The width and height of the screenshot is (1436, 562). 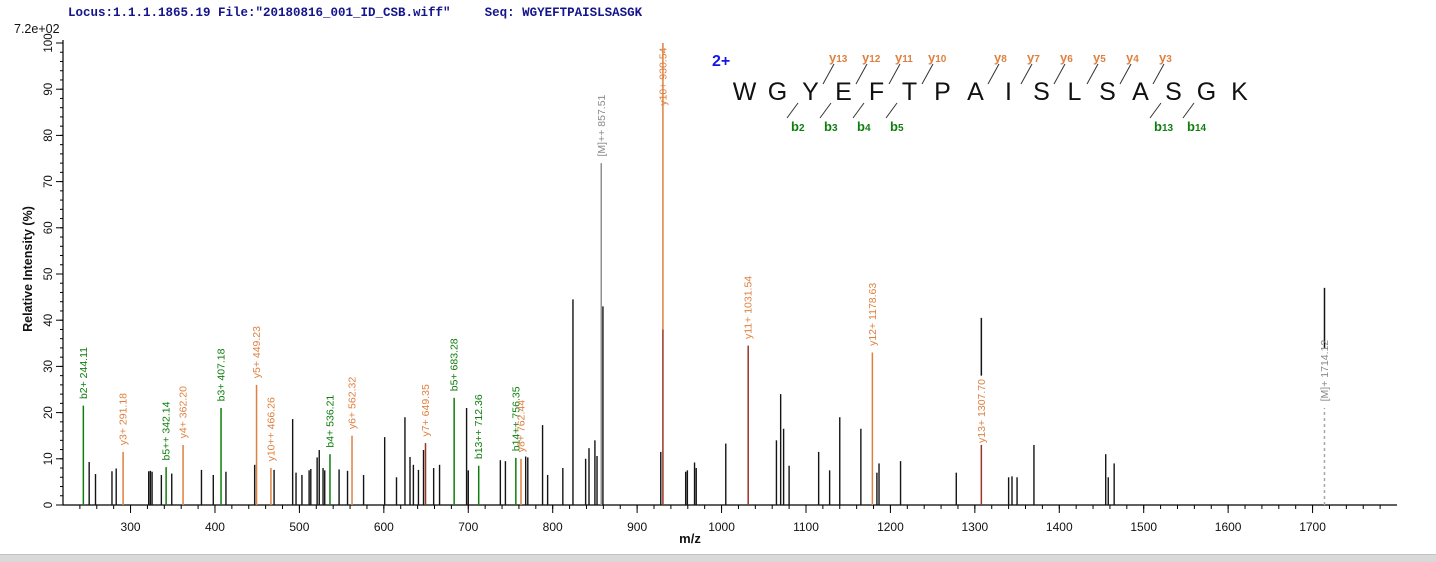 What do you see at coordinates (426, 410) in the screenshot?
I see `peak-label: y7+ 649.35` at bounding box center [426, 410].